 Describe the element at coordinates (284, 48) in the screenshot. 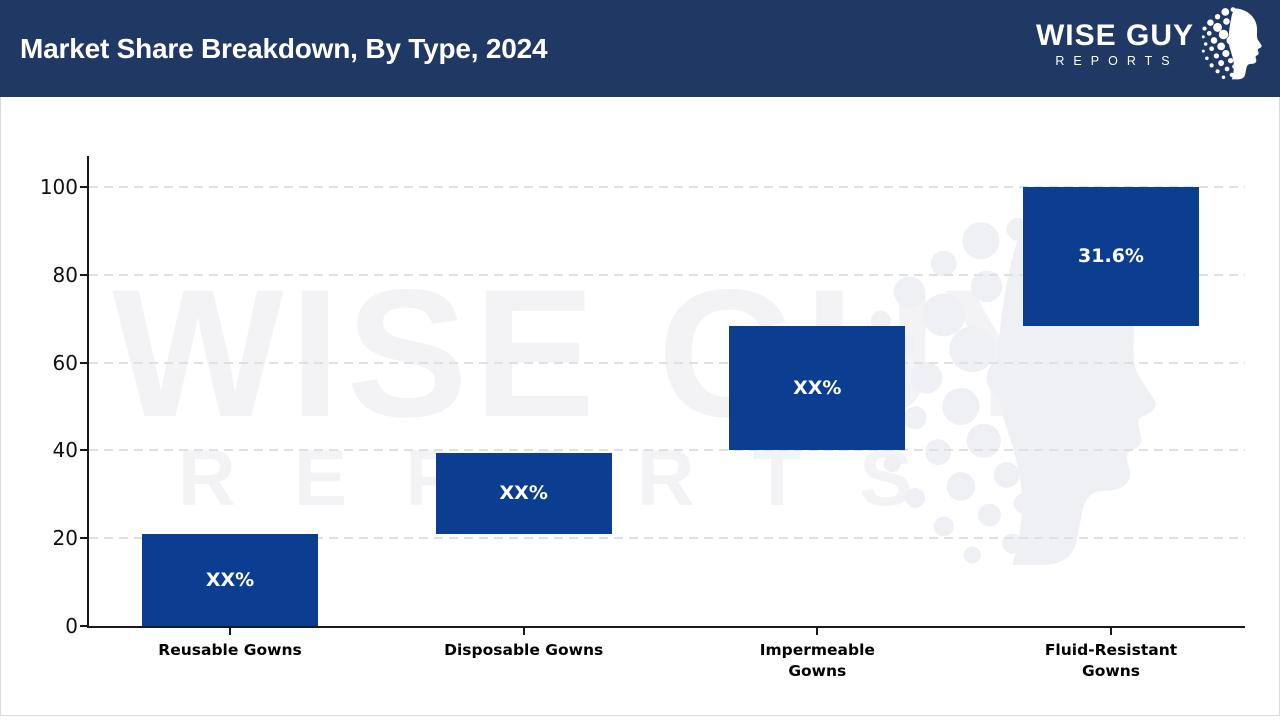

I see `page-title: Market Share Breakdown, By Type, 2024` at that location.